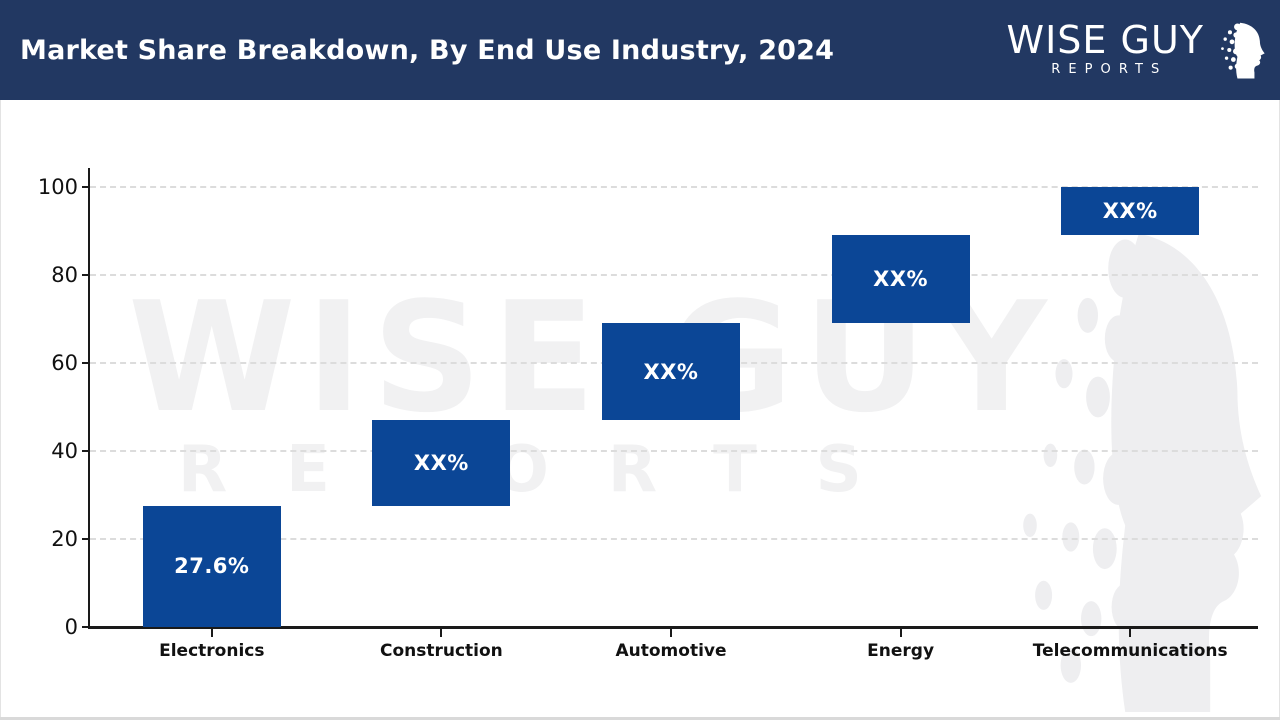 This screenshot has width=1280, height=720. I want to click on y-axis-spine, so click(89, 398).